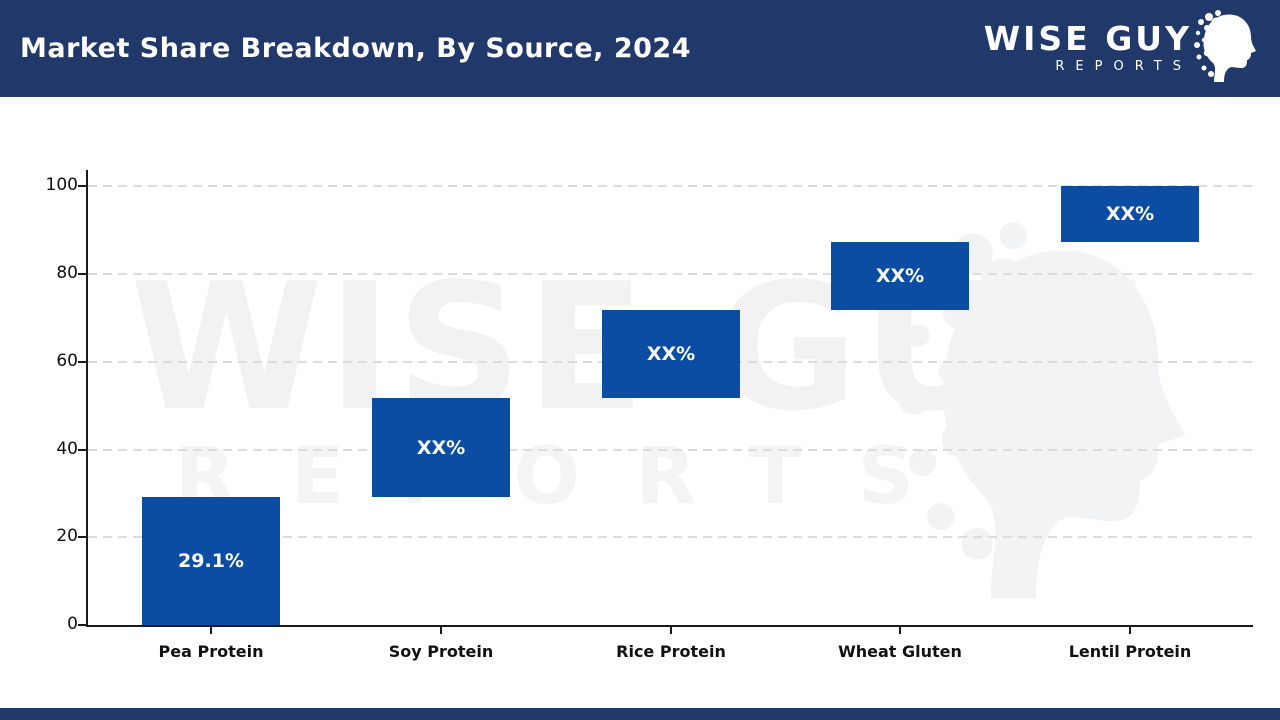 The image size is (1280, 720). I want to click on brand-logo-text: WISE GUY REPORTS, so click(1088, 48).